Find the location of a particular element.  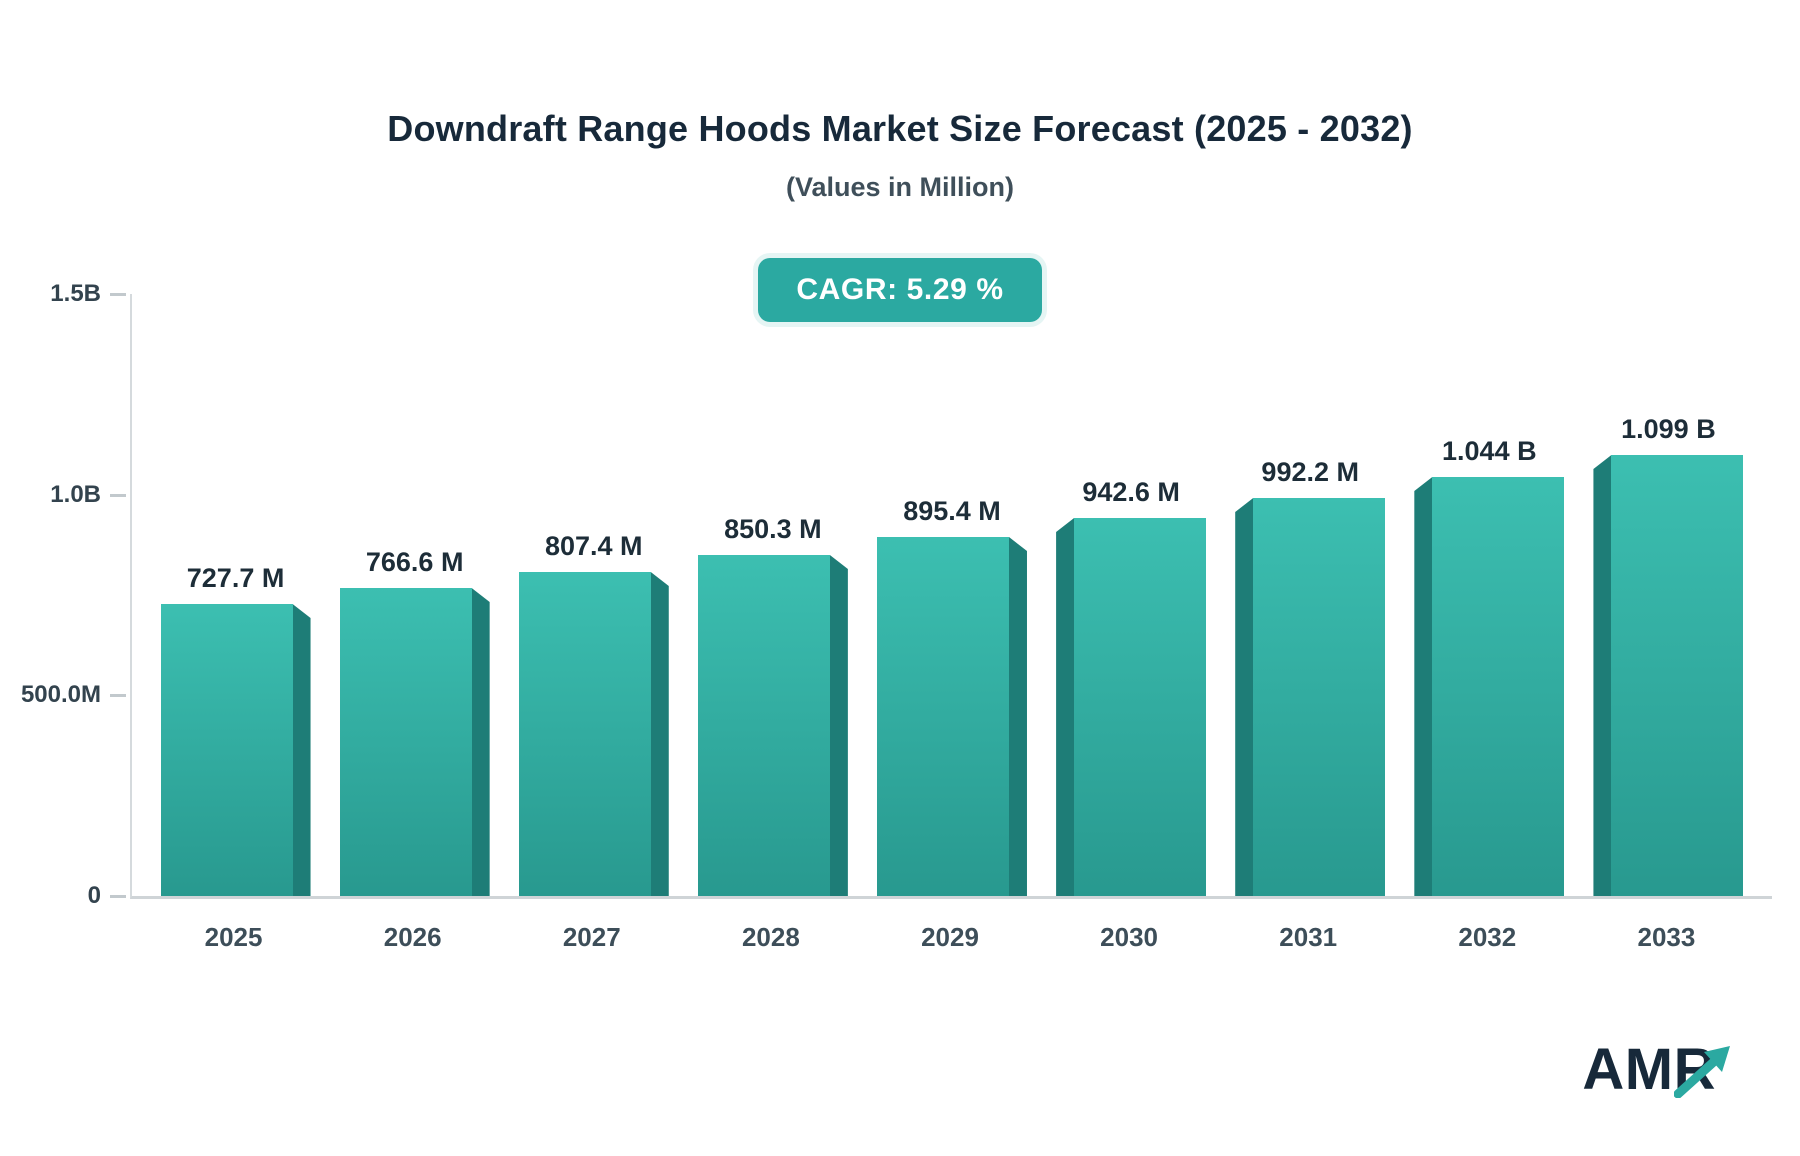

bar-column: 766.6 M is located at coordinates (414, 721).